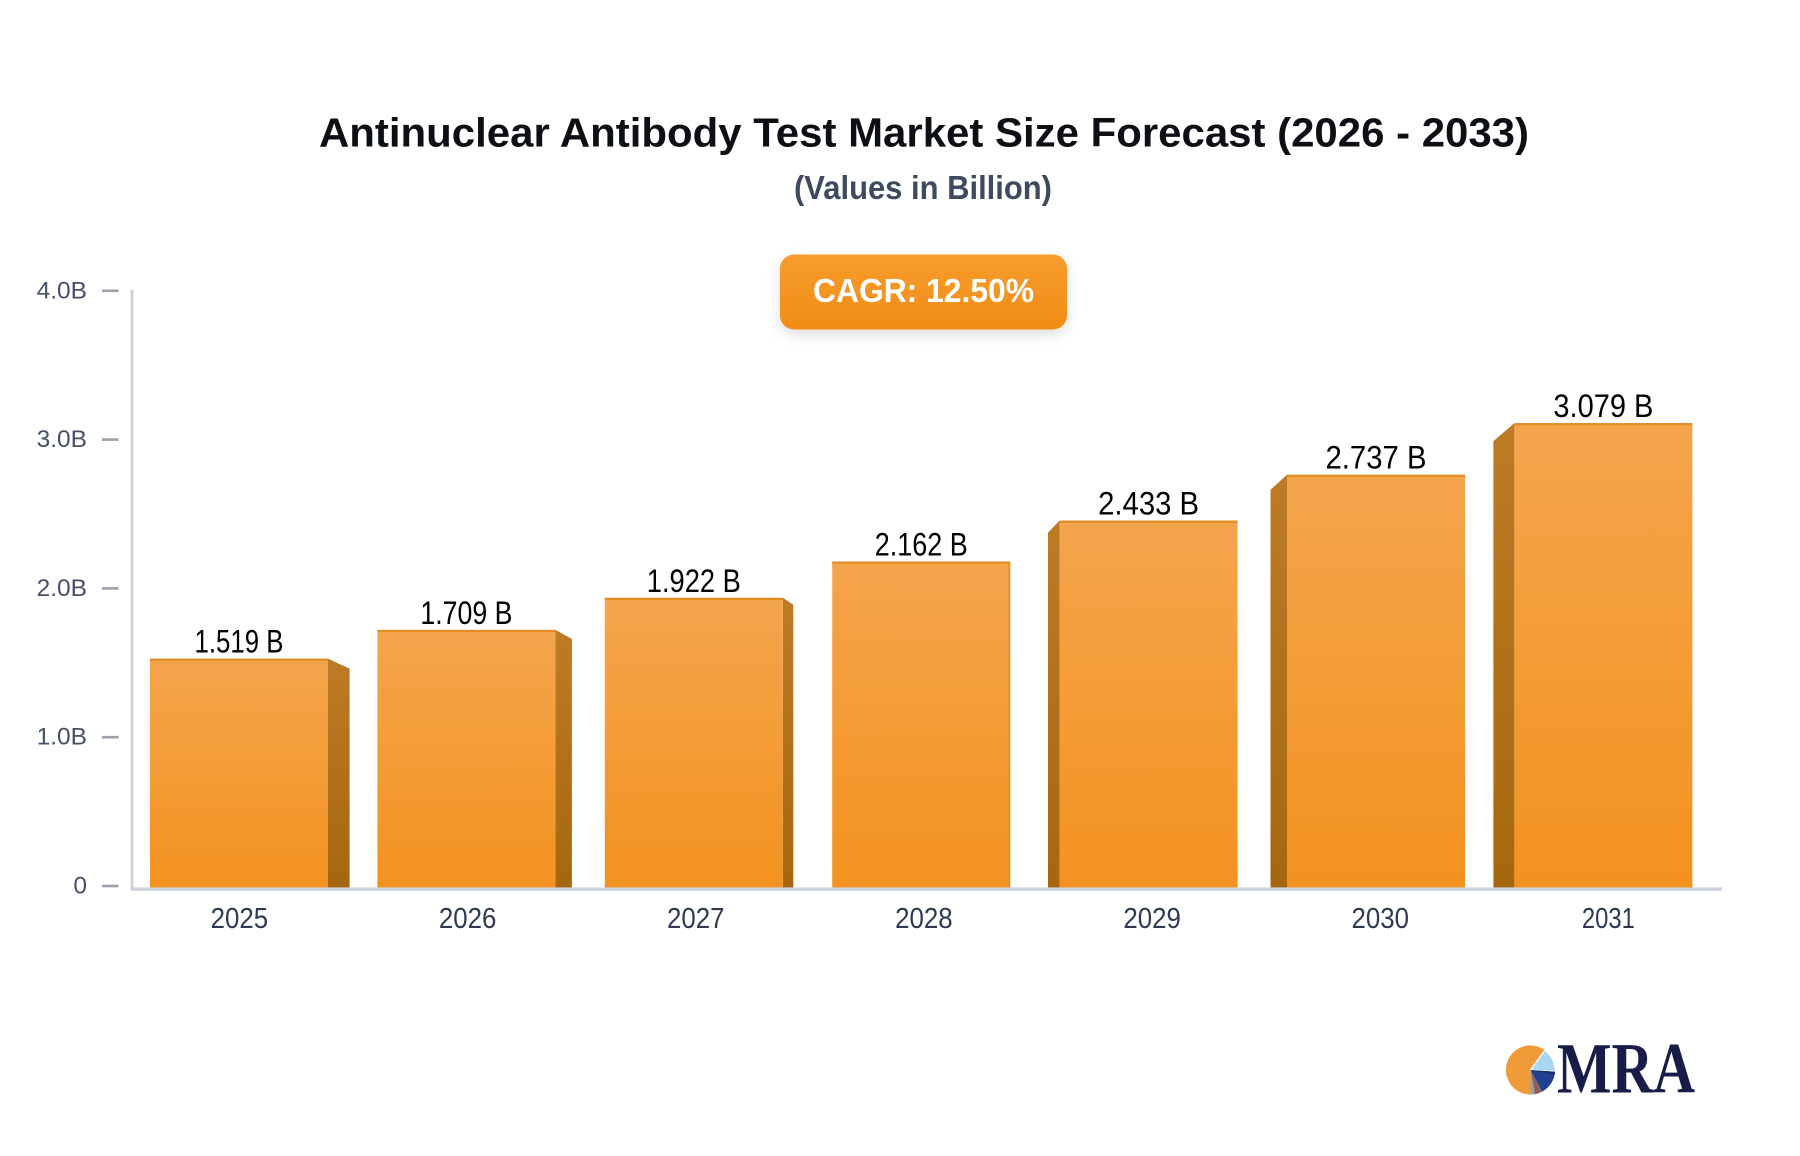 The image size is (1800, 1156). What do you see at coordinates (62, 588) in the screenshot?
I see `svg-text: 2.0B` at bounding box center [62, 588].